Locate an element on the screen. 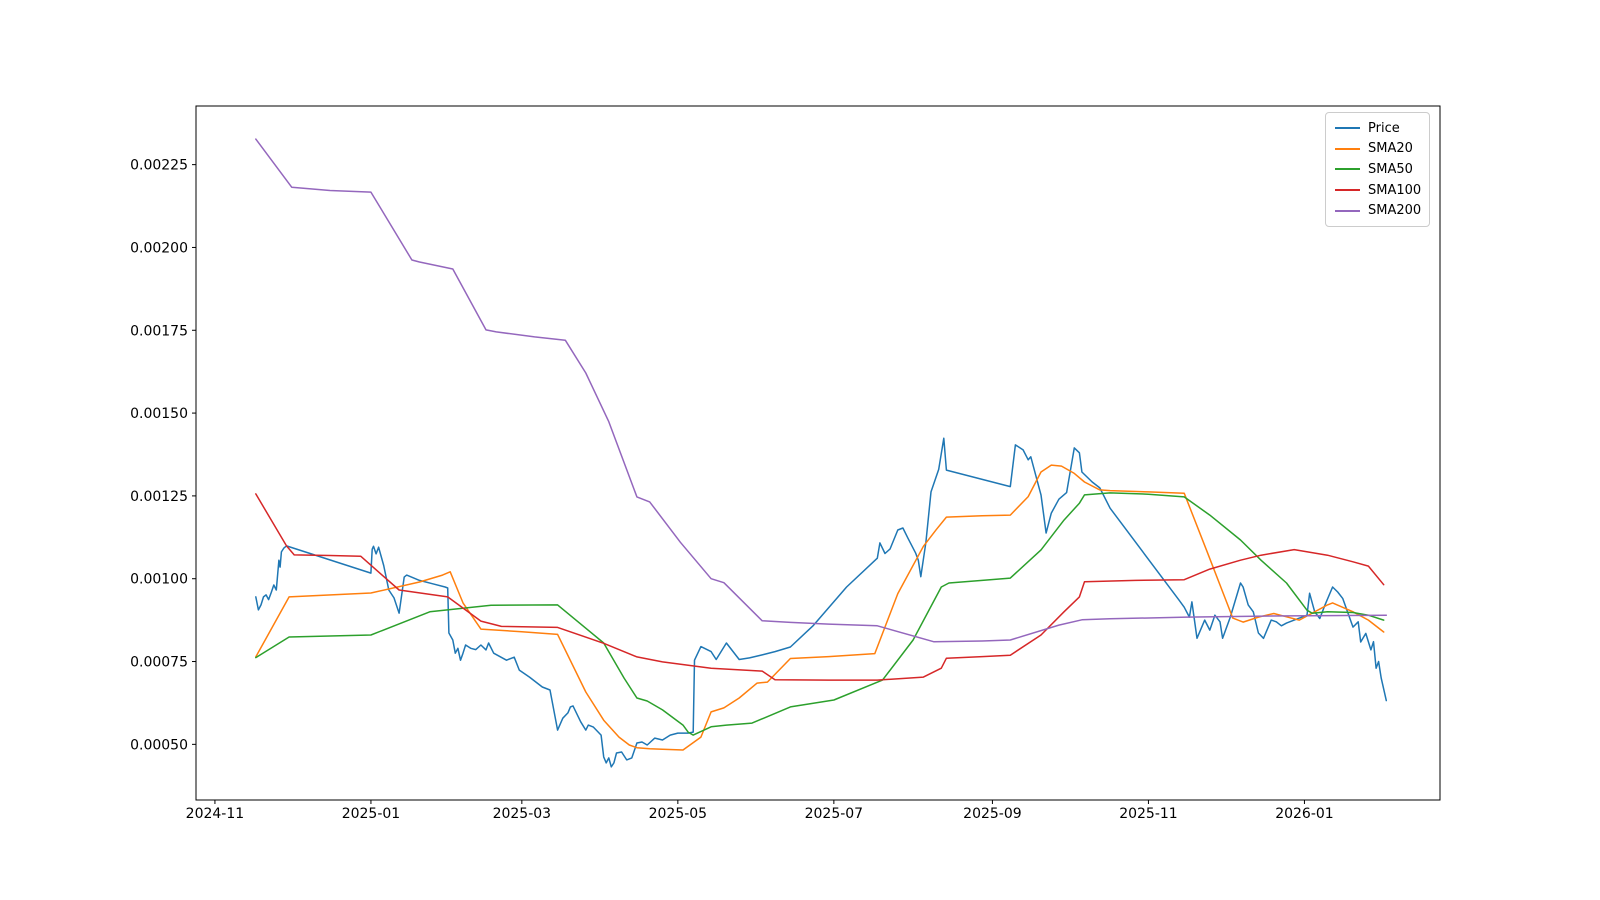 Image resolution: width=1600 pixels, height=900 pixels. legend-entry-price: Price is located at coordinates (1378, 128).